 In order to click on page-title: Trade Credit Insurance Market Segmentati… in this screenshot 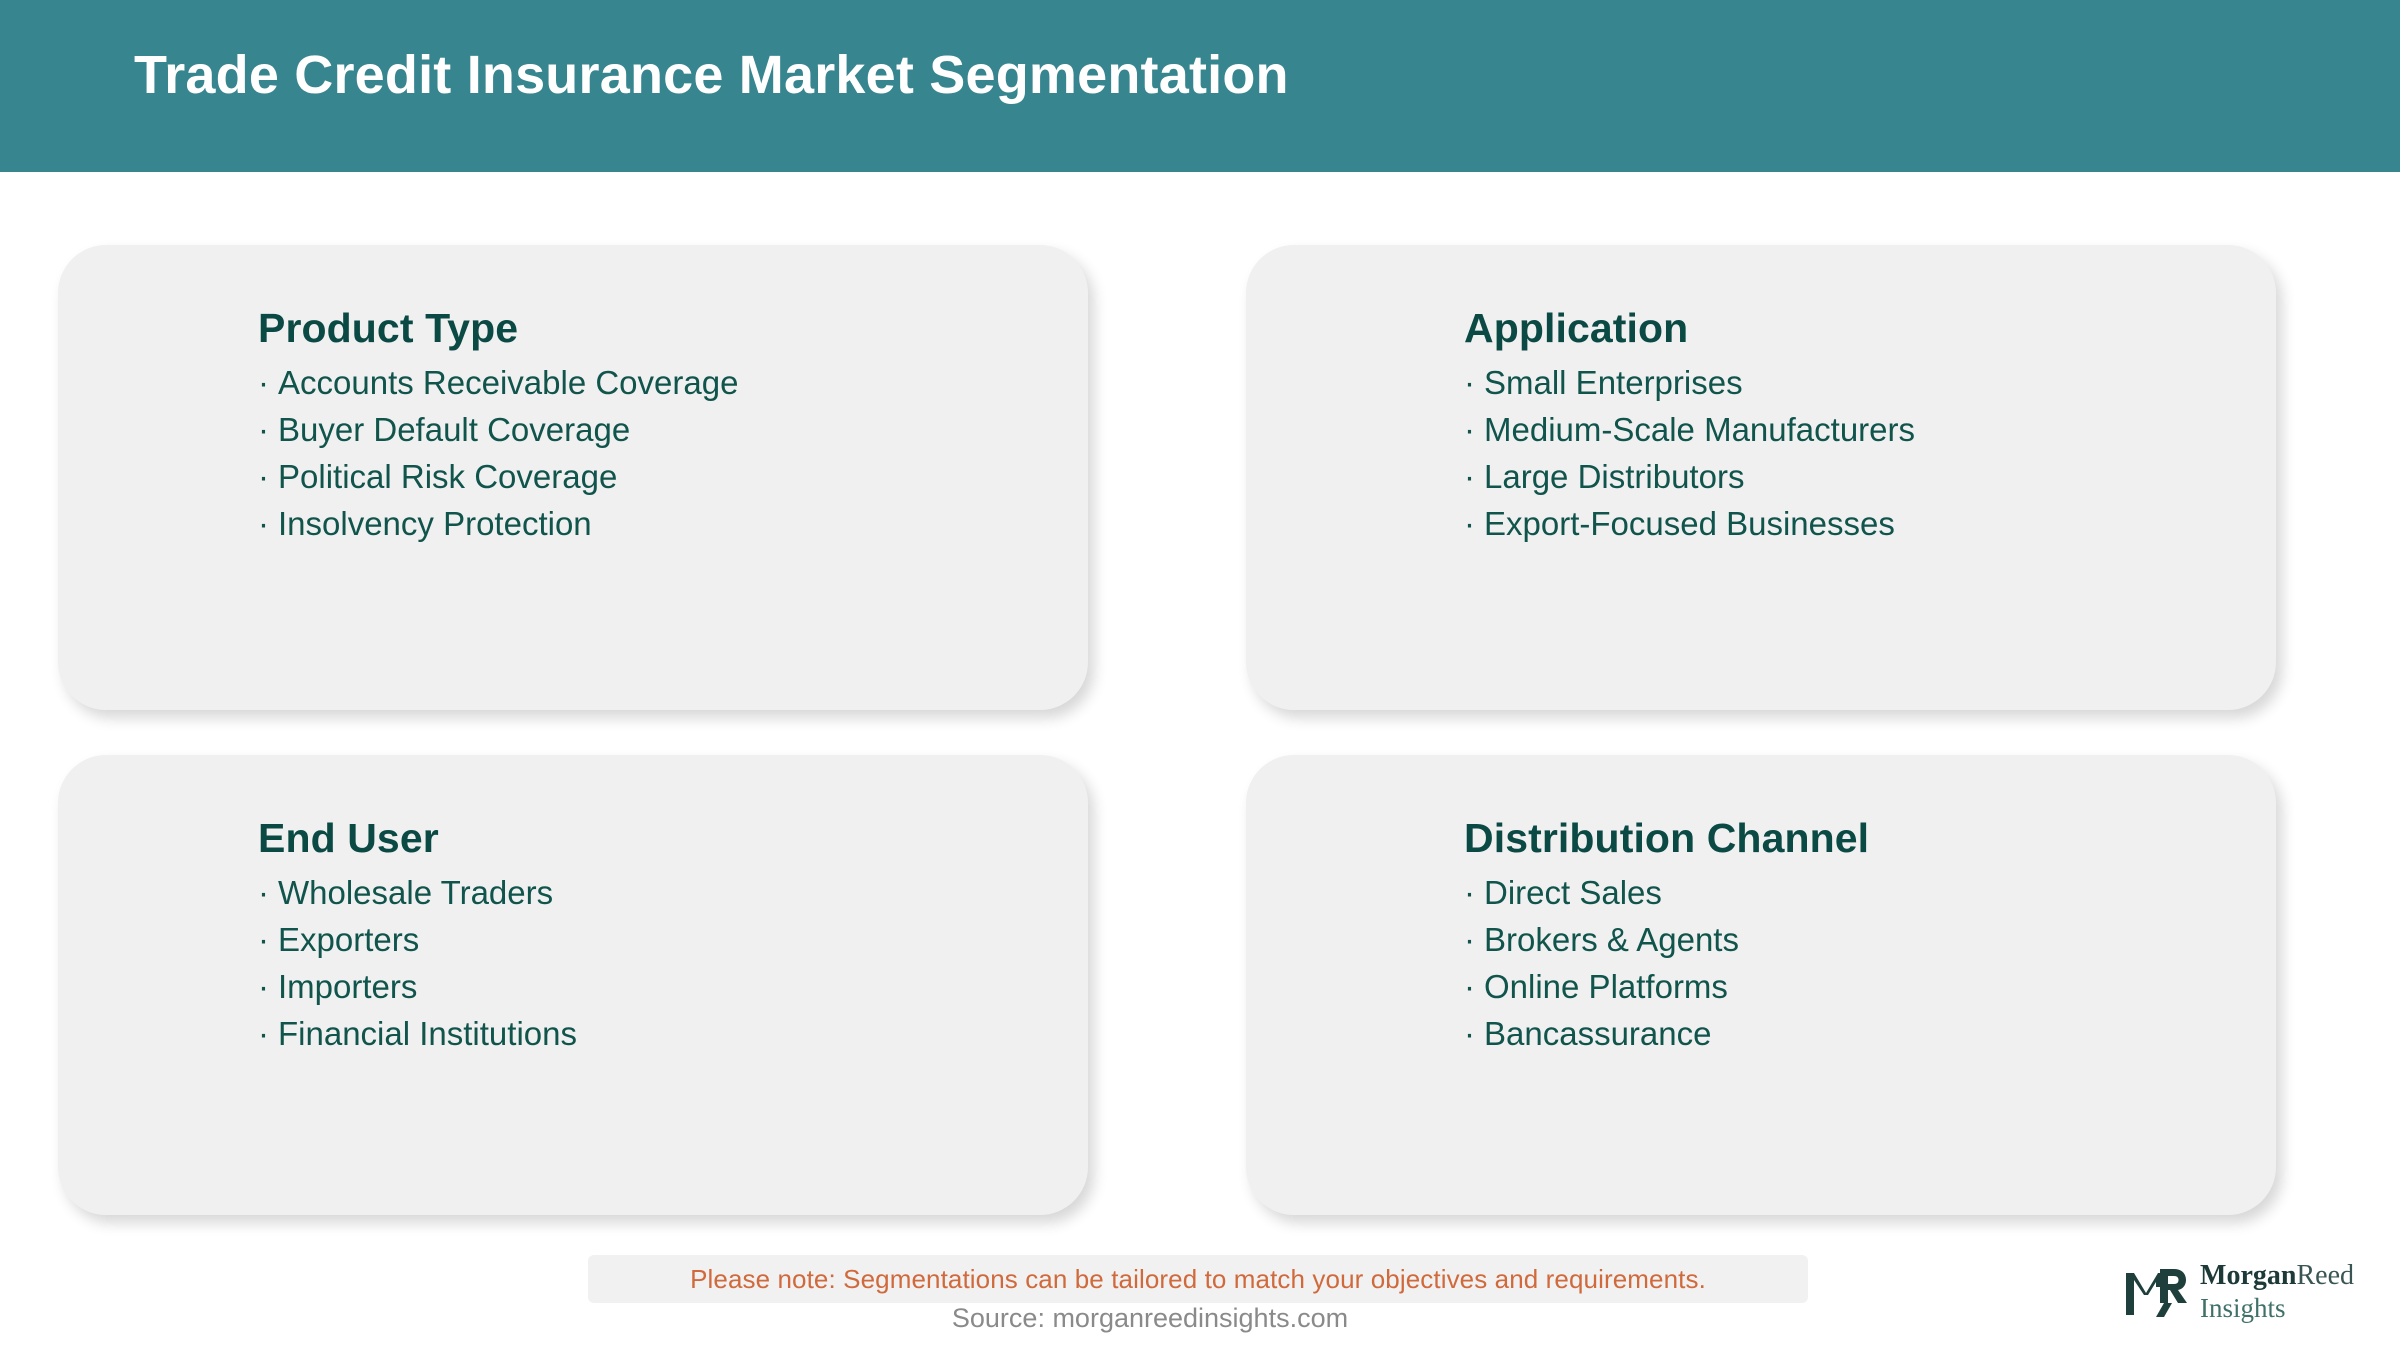, I will do `click(711, 75)`.